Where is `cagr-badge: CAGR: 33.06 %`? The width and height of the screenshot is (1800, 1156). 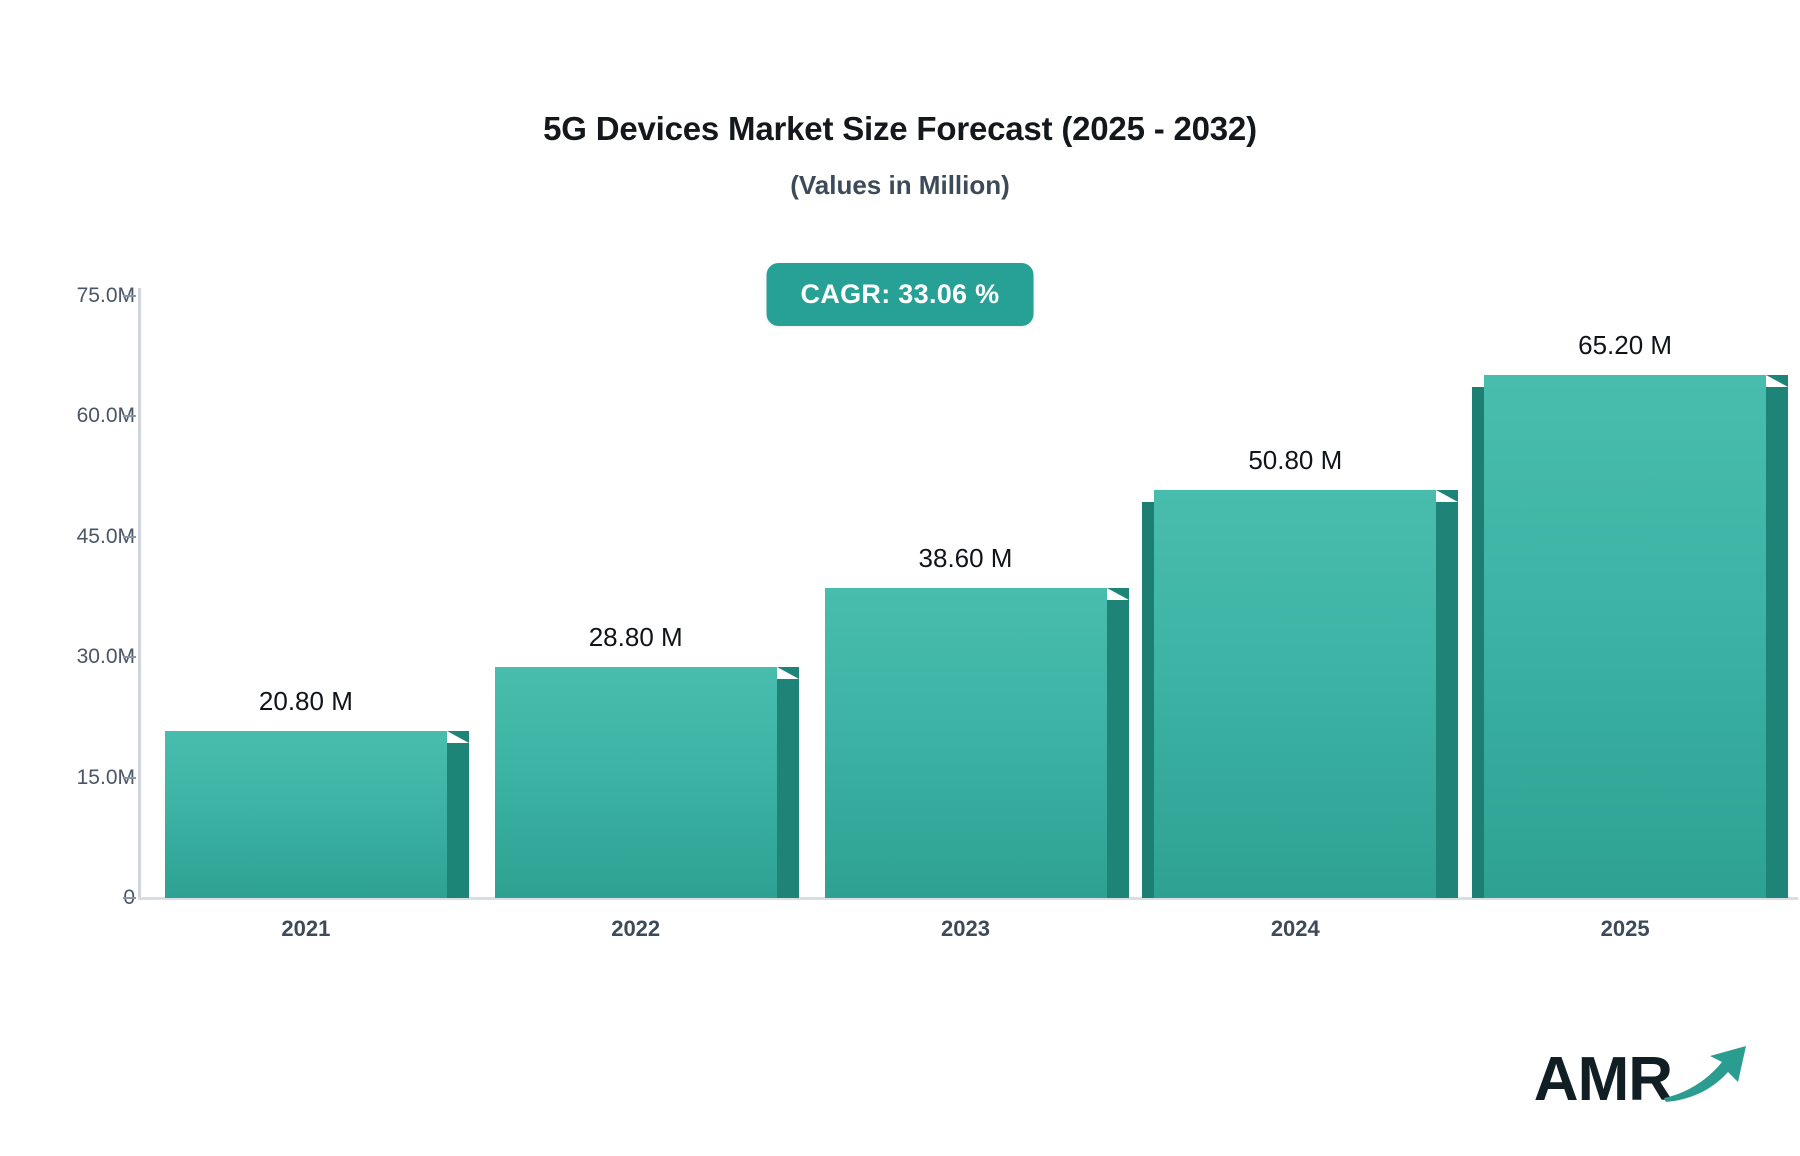 cagr-badge: CAGR: 33.06 % is located at coordinates (900, 294).